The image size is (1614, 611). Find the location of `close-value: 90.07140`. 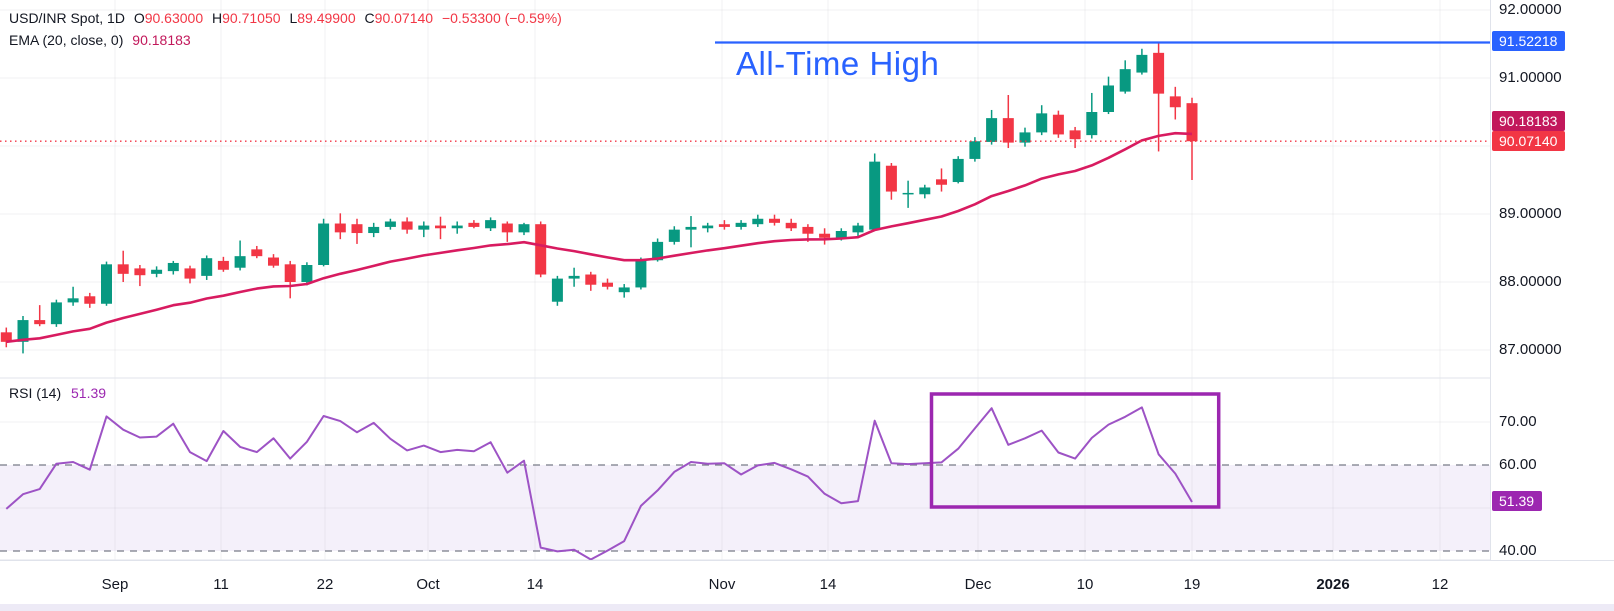

close-value: 90.07140 is located at coordinates (404, 18).